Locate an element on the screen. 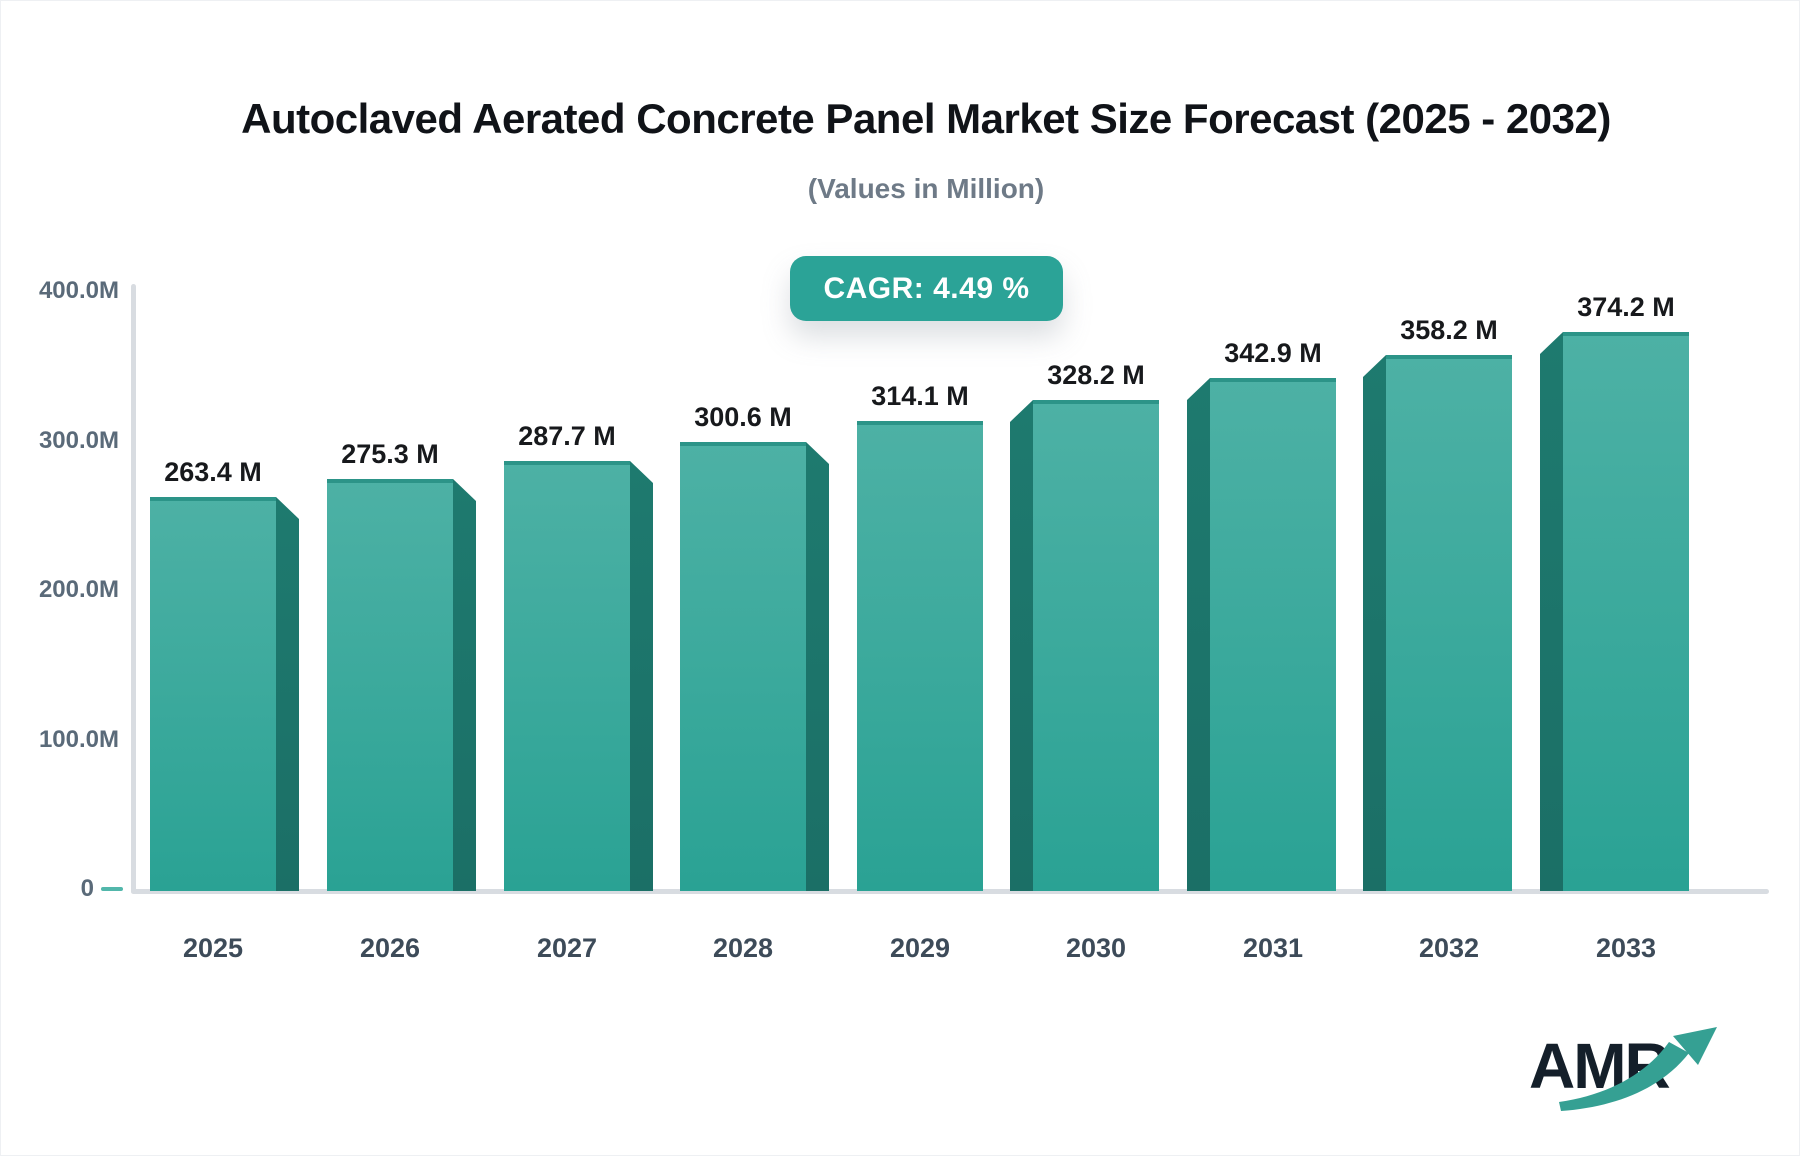  bar-2025 is located at coordinates (213, 694).